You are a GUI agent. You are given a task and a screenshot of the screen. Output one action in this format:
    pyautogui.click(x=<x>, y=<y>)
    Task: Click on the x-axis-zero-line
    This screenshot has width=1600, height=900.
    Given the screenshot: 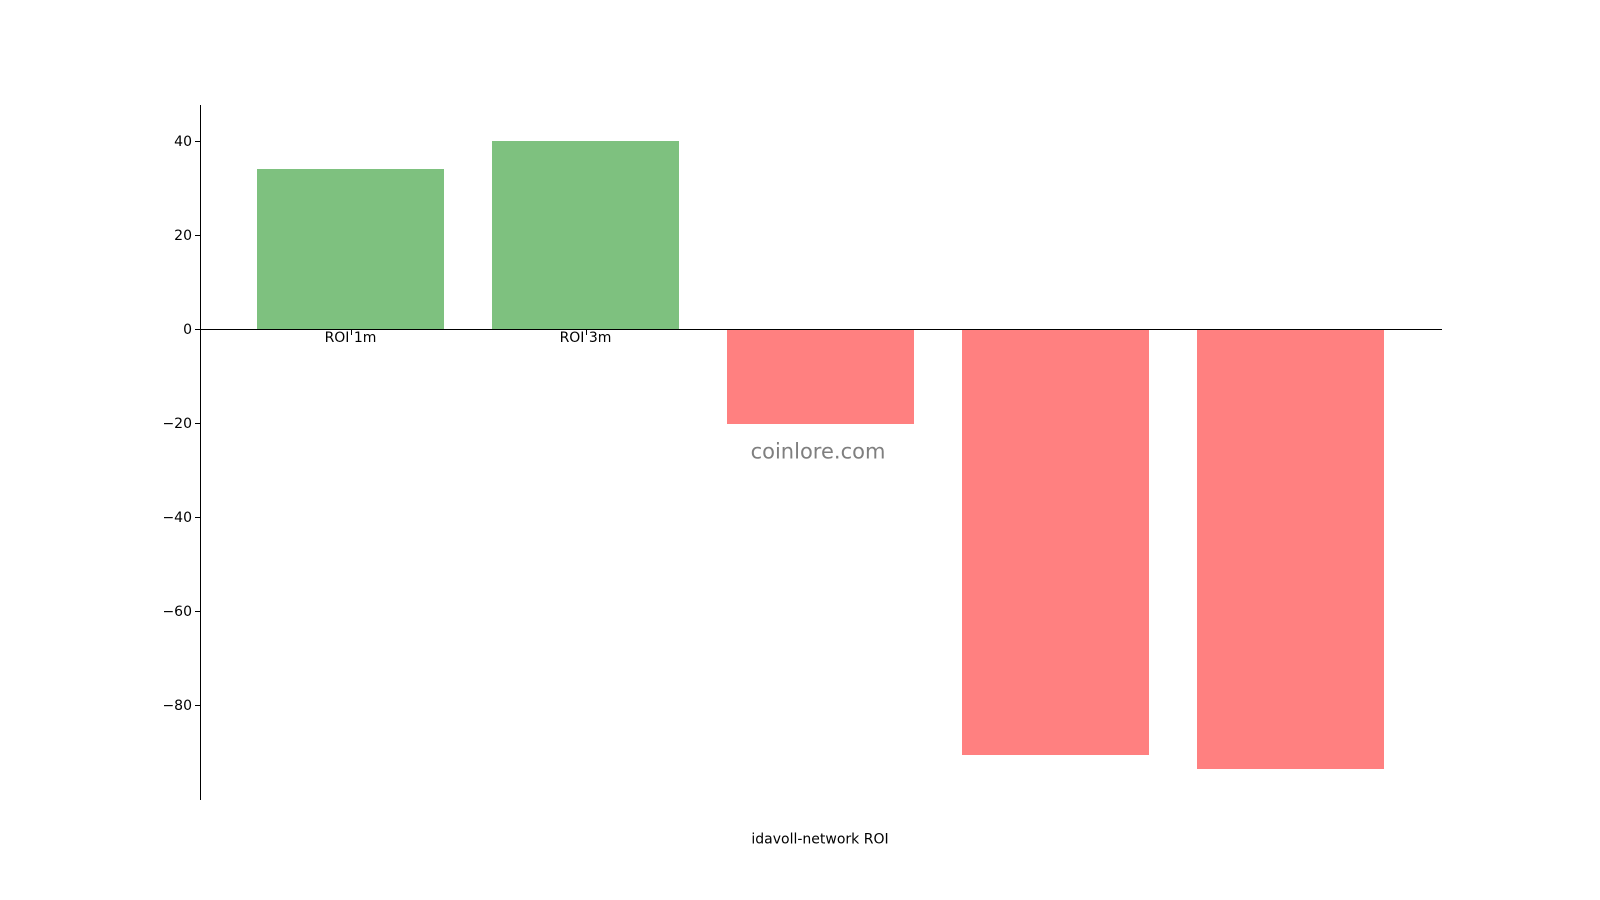 What is the action you would take?
    pyautogui.click(x=821, y=330)
    